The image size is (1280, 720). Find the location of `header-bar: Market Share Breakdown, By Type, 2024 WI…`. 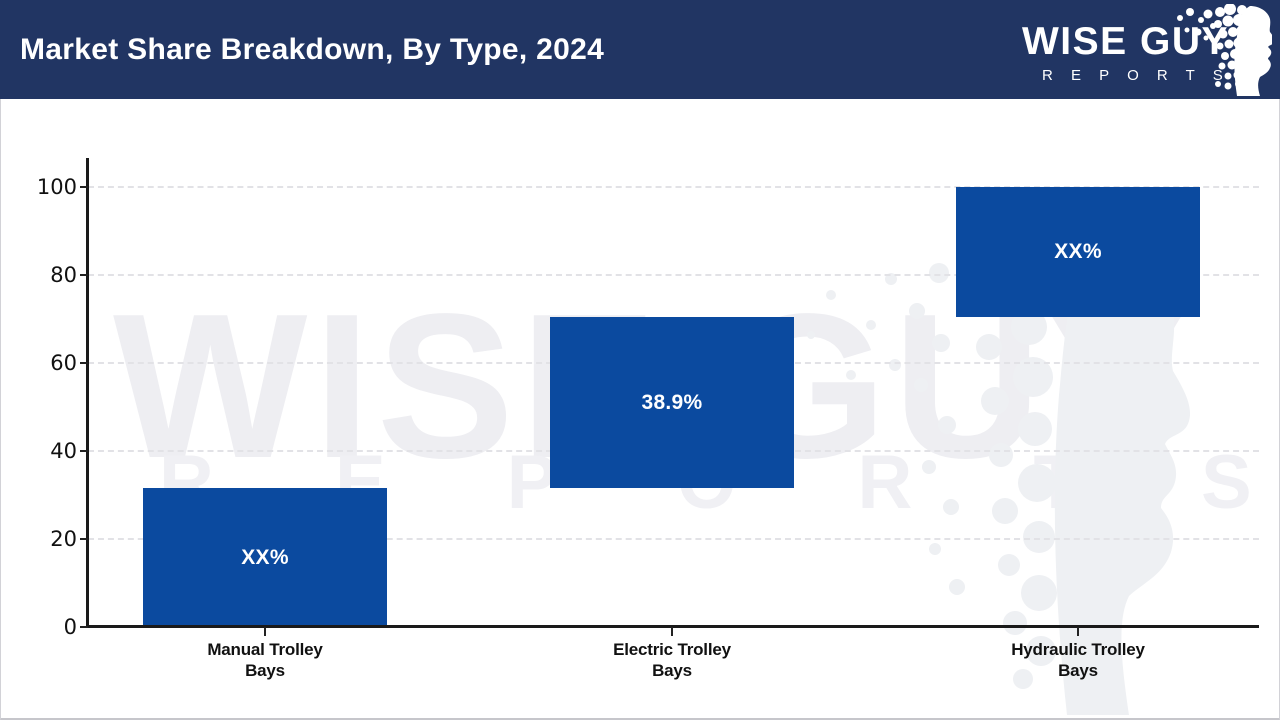

header-bar: Market Share Breakdown, By Type, 2024 WI… is located at coordinates (640, 49).